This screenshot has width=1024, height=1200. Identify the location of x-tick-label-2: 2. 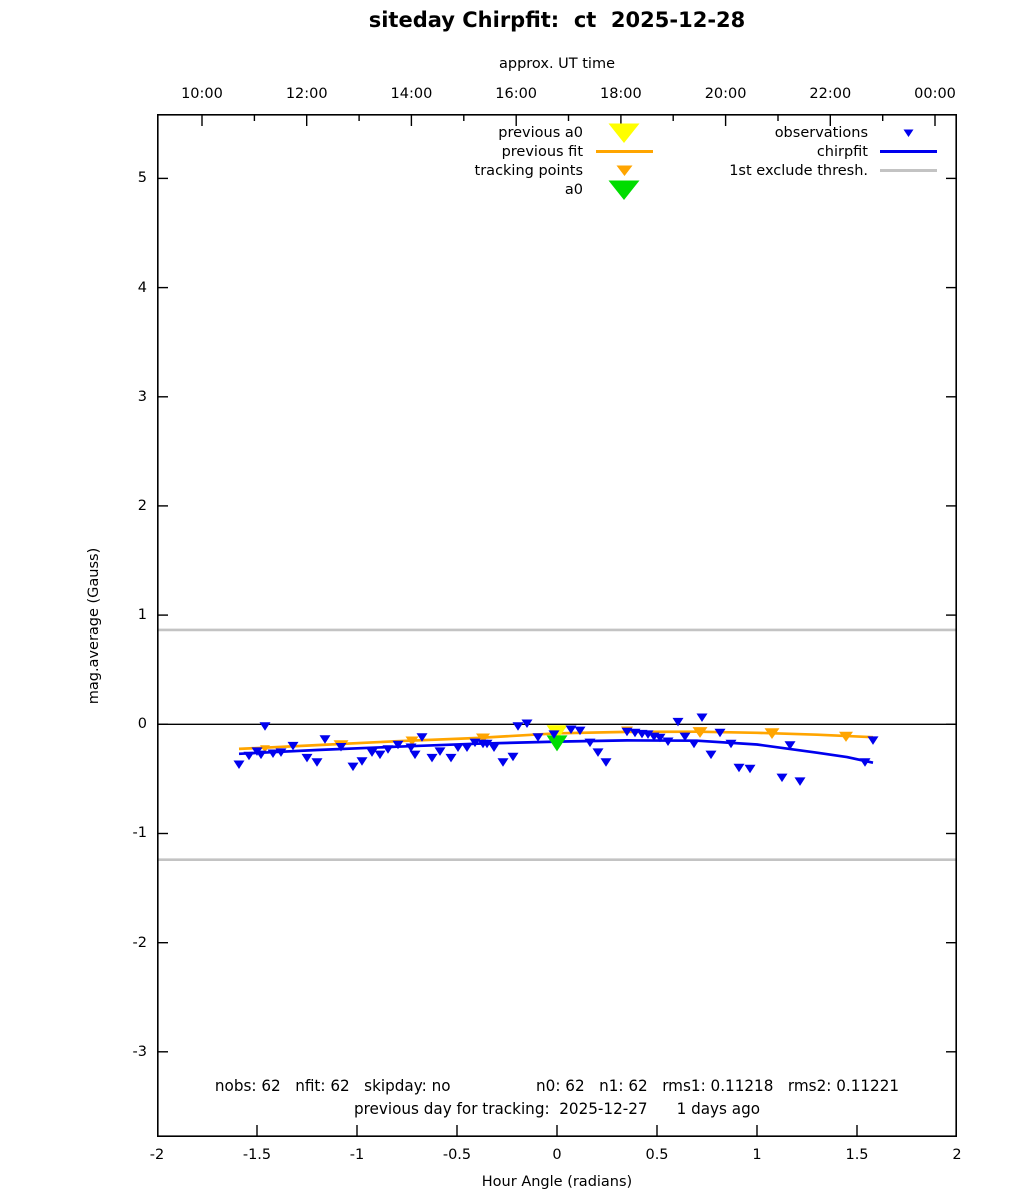
(957, 1155).